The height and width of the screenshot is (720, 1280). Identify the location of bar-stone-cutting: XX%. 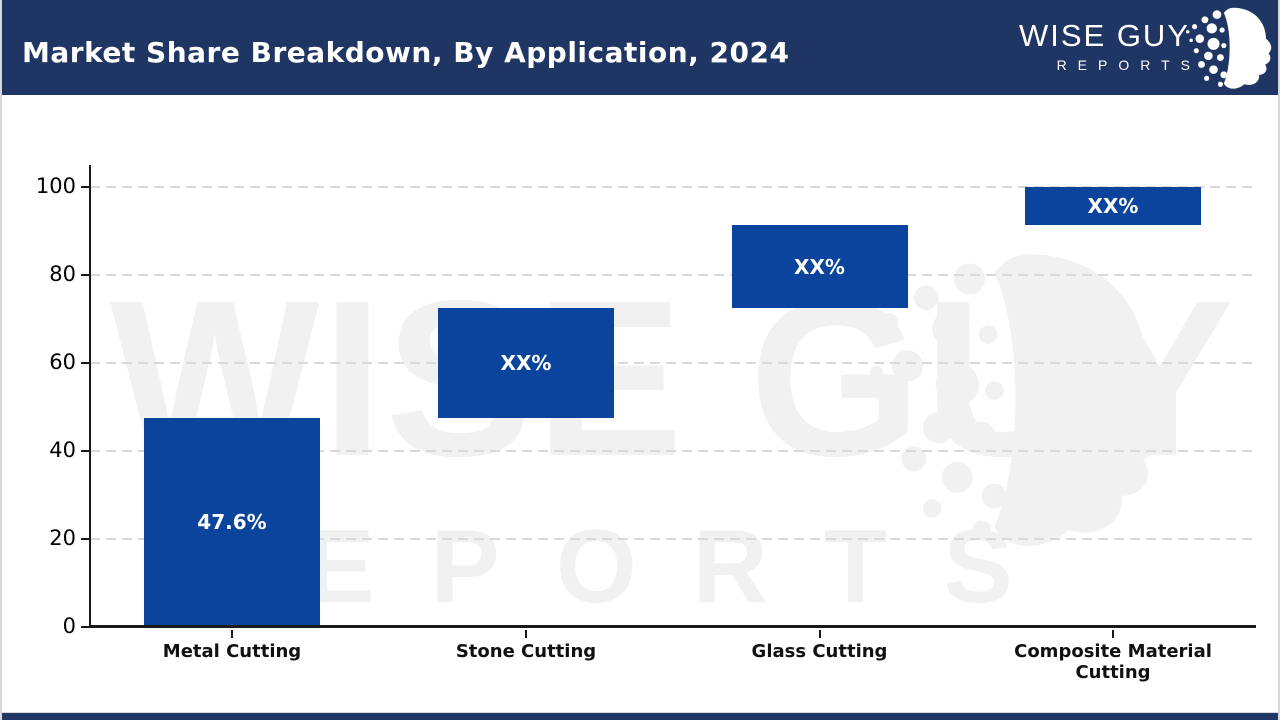
(526, 363).